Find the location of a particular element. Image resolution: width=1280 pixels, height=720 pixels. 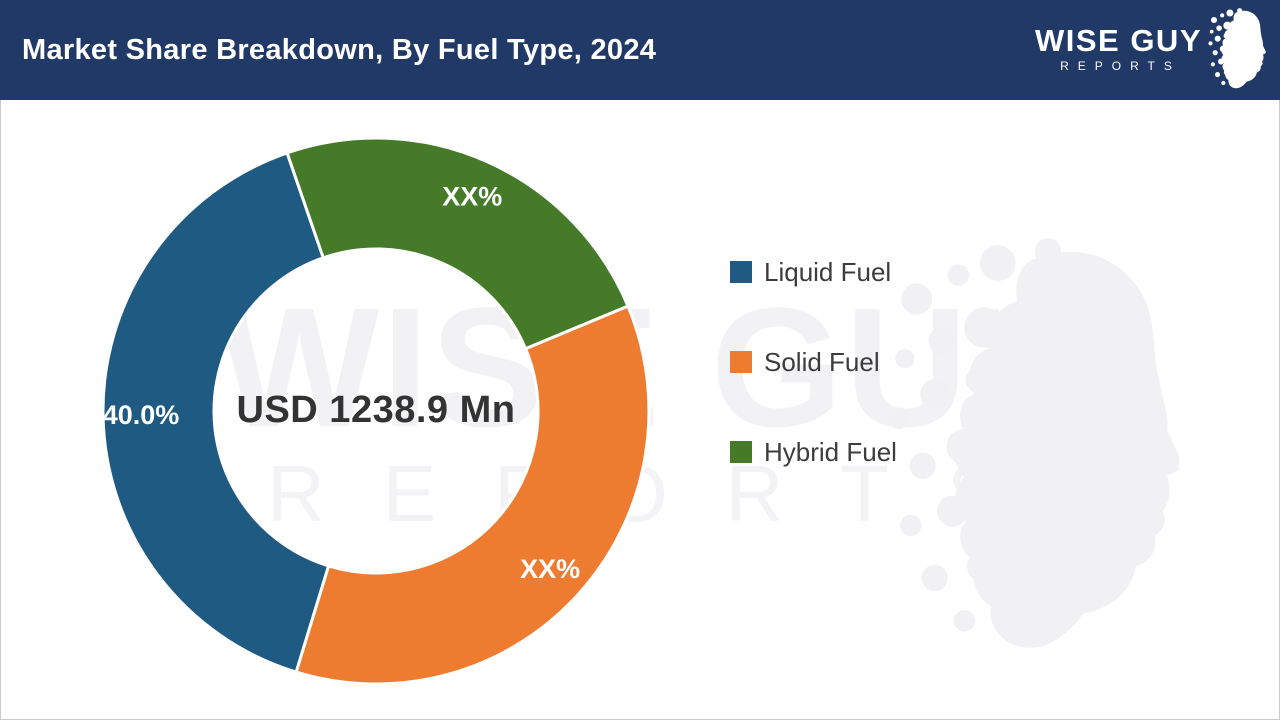

legend-item-liquid-fuel: Liquid Fuel is located at coordinates (813, 272).